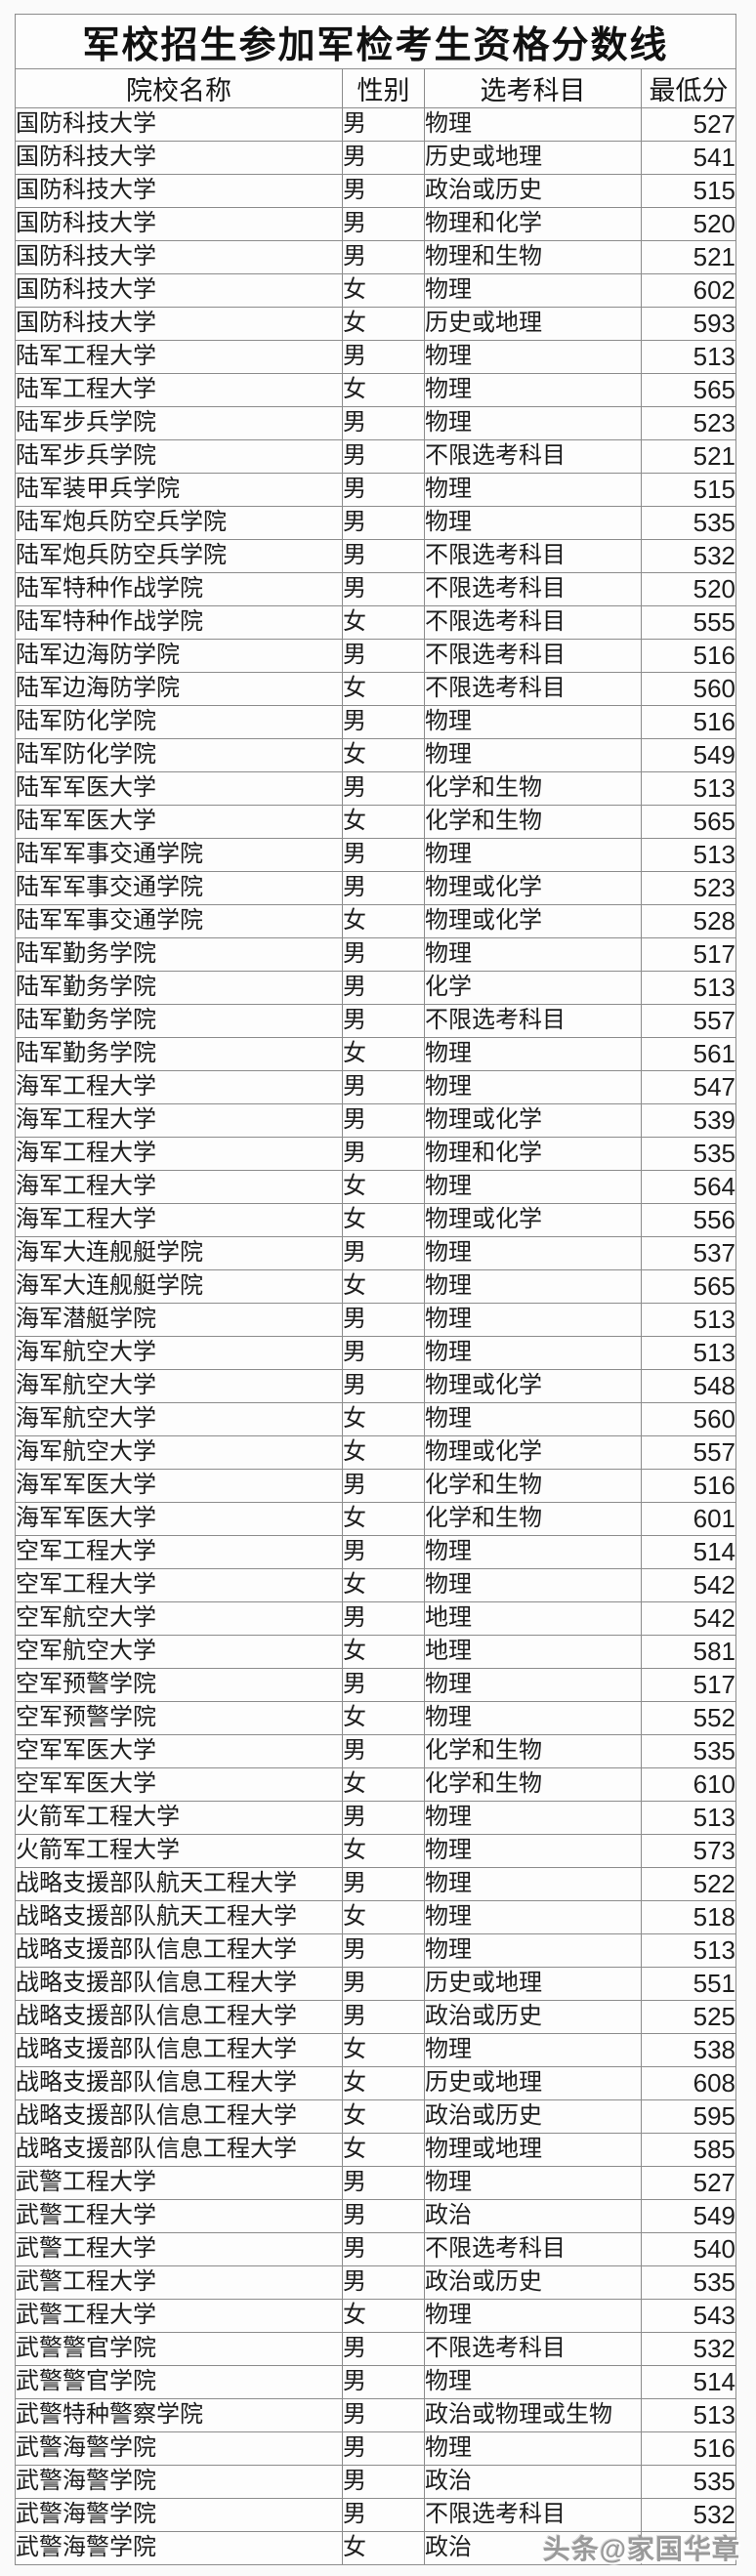  I want to click on cell-subjects: 物理和生物, so click(533, 257).